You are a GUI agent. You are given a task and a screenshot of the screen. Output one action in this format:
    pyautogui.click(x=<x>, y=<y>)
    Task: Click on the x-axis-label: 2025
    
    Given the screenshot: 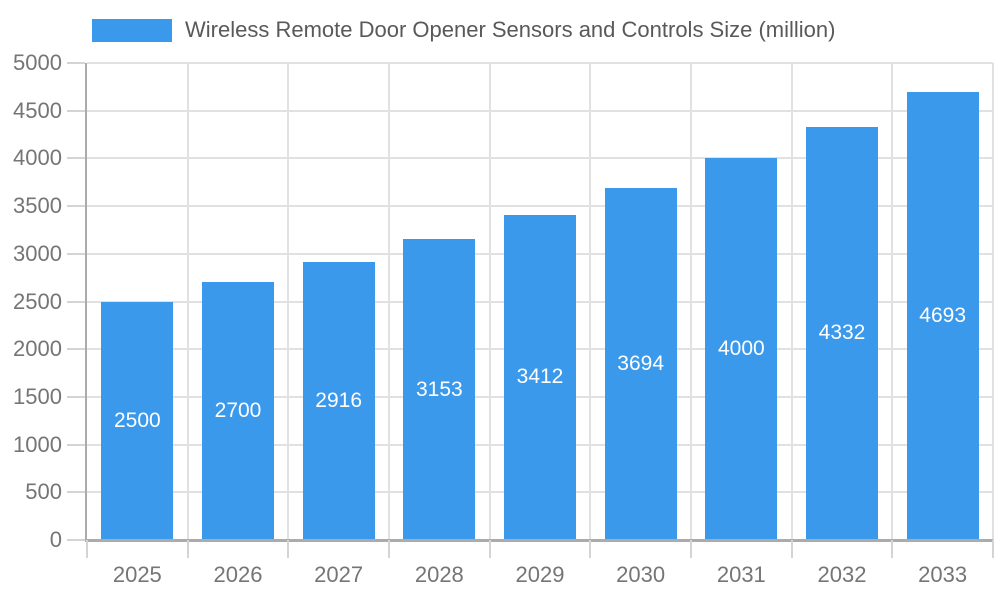 What is the action you would take?
    pyautogui.click(x=137, y=574)
    